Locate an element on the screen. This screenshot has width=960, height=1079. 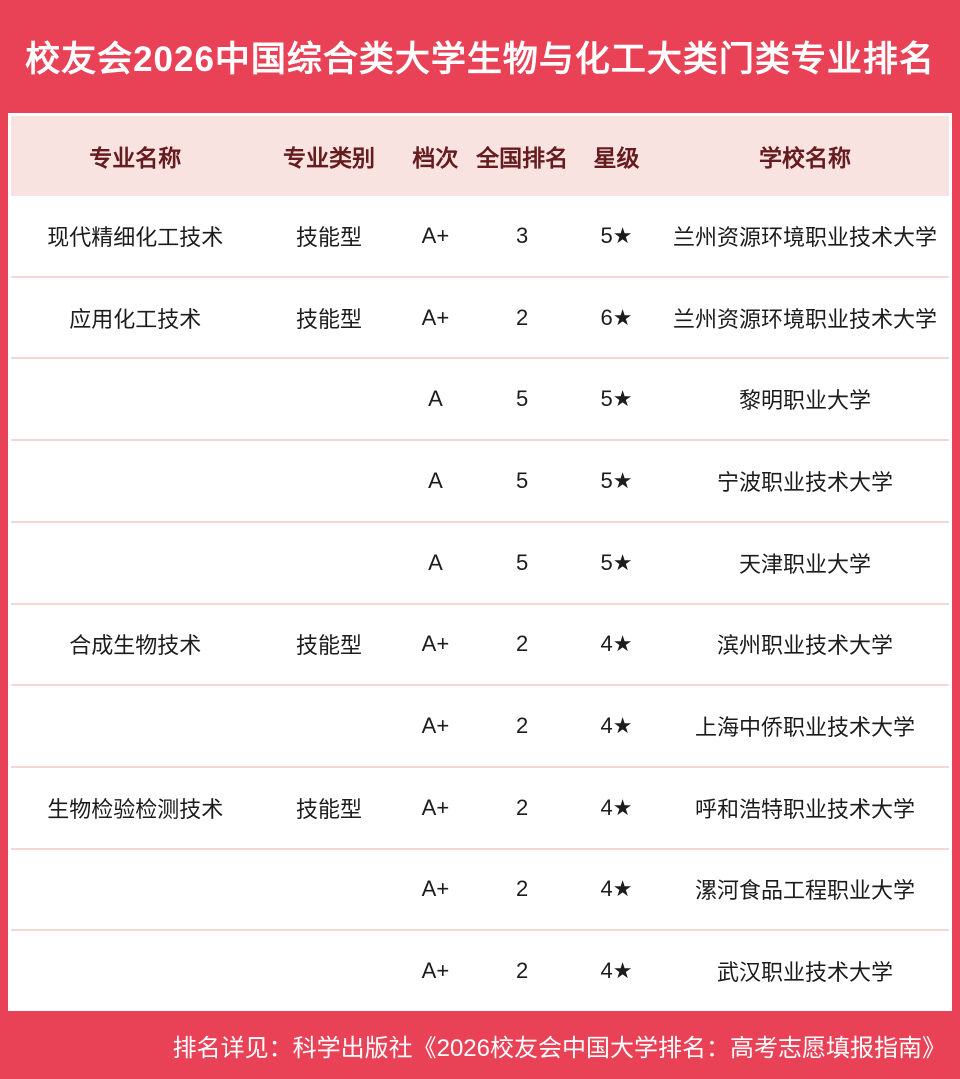
table-row: 生物检验检测技术 技能型 A+ 2 4★ 呼和浩特职业技术大学 is located at coordinates (480, 806).